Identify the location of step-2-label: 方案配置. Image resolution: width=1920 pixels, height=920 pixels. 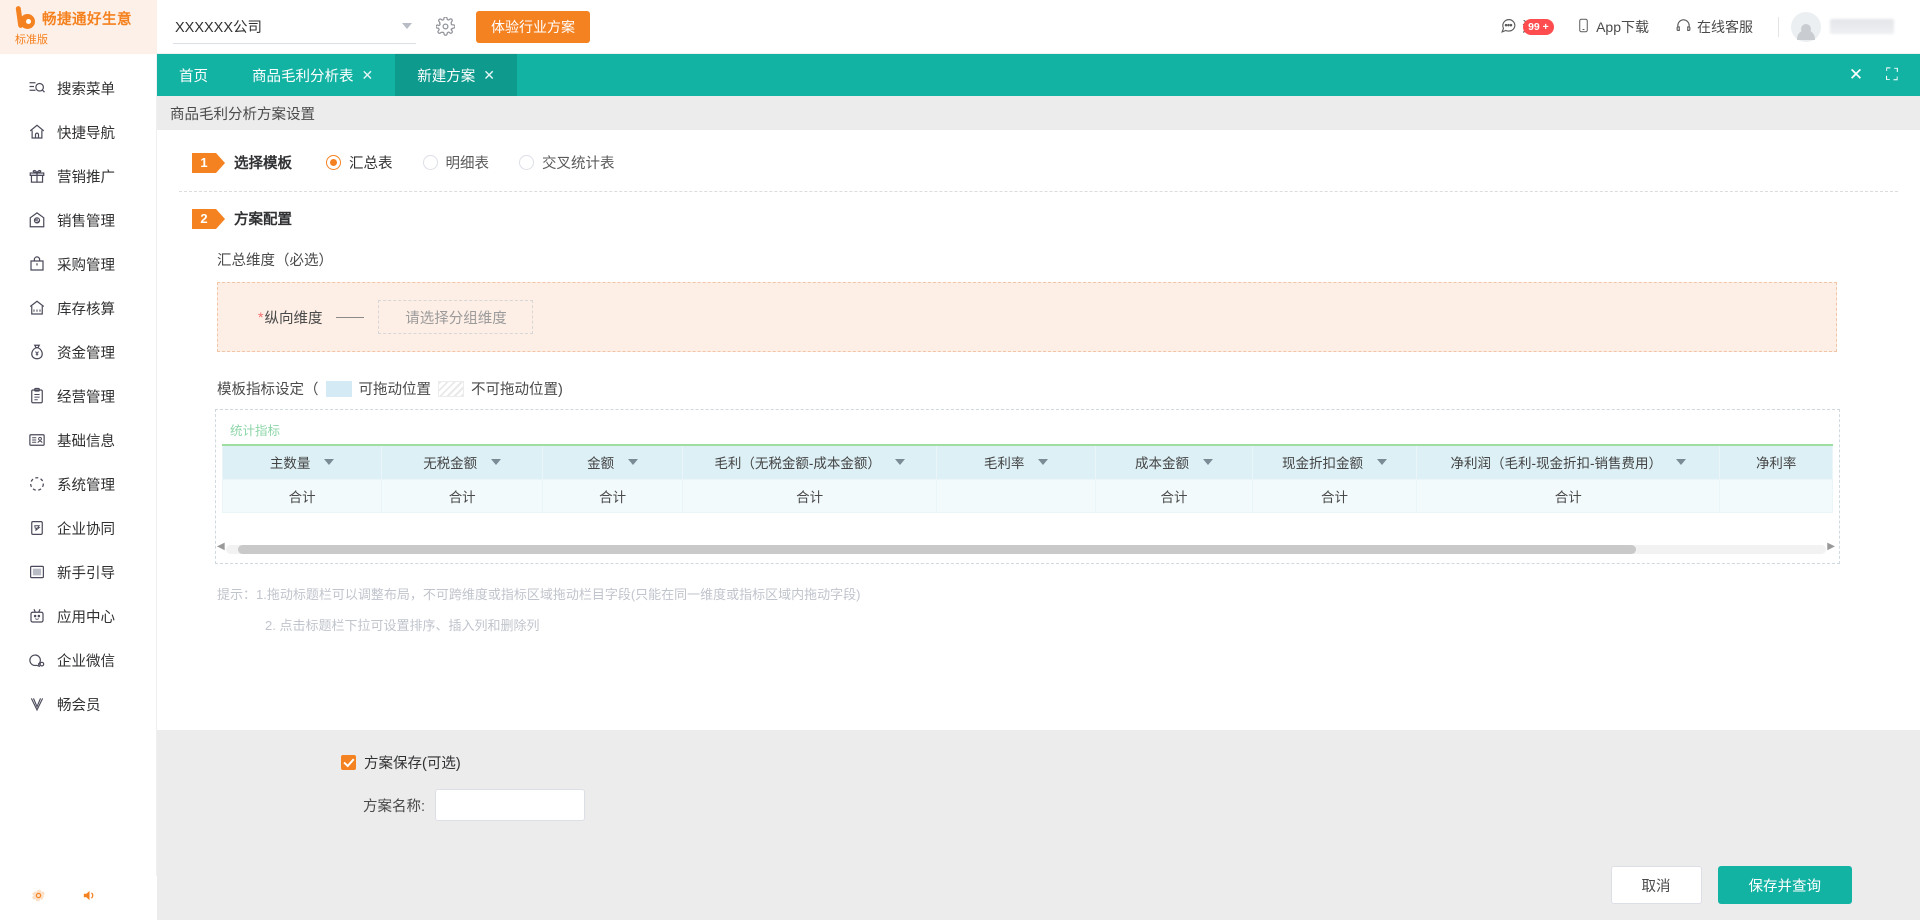
(263, 220).